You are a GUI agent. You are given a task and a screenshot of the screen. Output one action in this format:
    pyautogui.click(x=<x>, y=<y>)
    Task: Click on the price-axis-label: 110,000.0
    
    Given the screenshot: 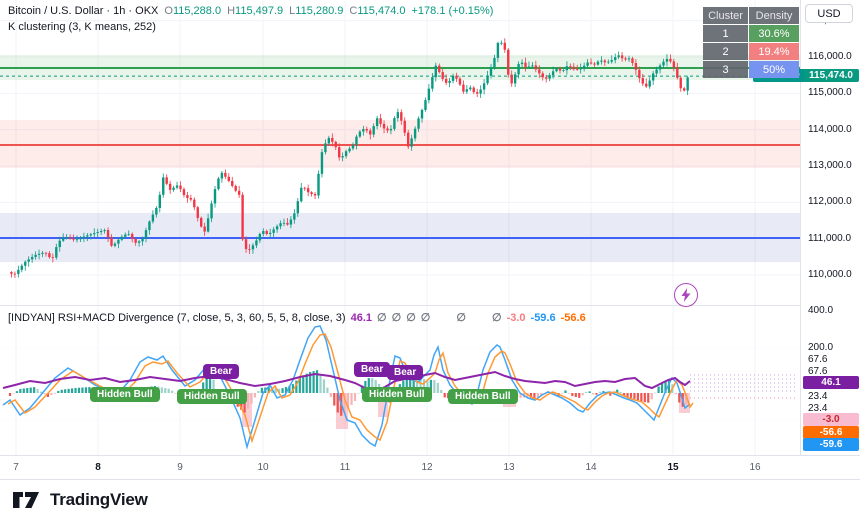 What is the action you would take?
    pyautogui.click(x=830, y=274)
    